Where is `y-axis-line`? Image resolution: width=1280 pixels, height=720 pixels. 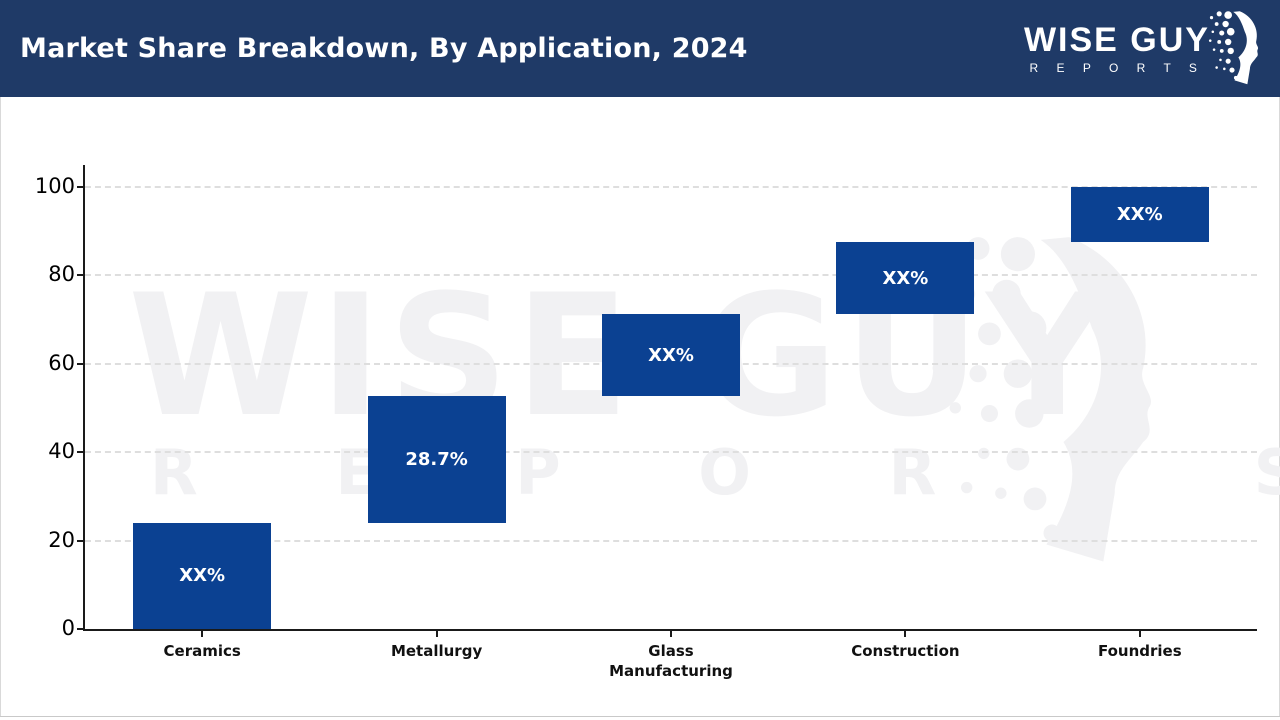
y-axis-line is located at coordinates (84, 398).